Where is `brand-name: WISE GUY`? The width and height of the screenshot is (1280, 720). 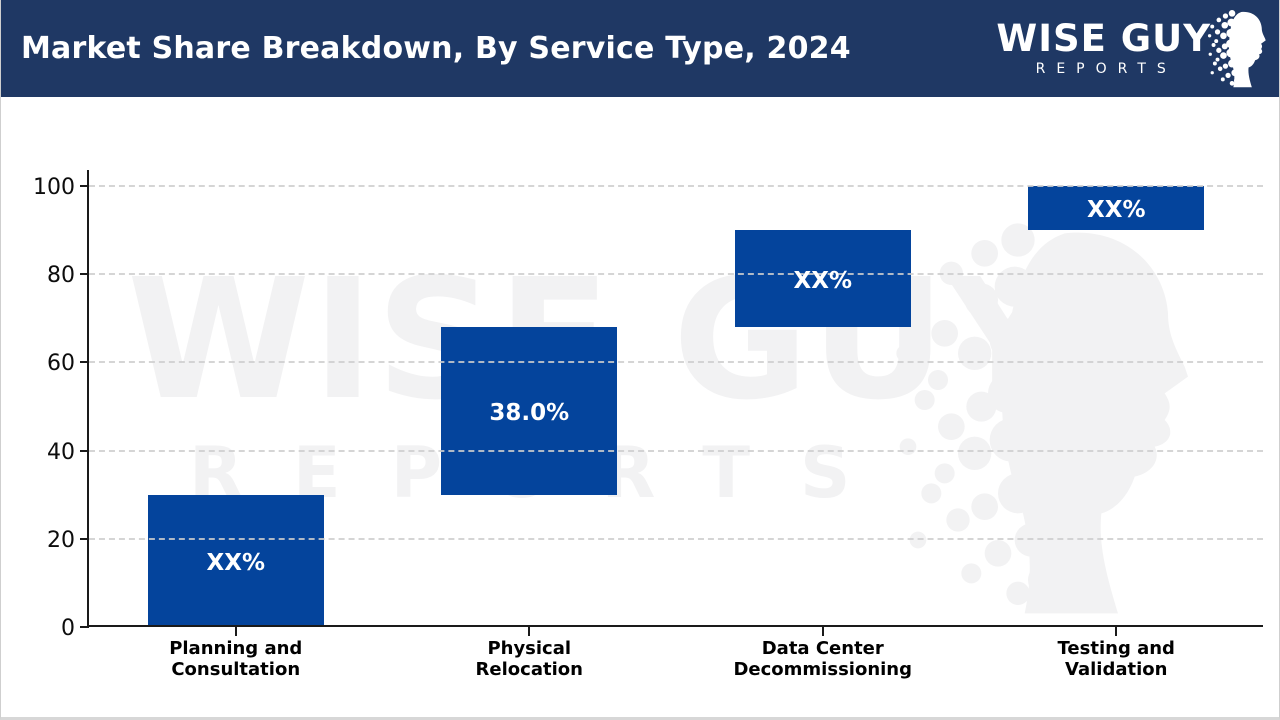 brand-name: WISE GUY is located at coordinates (1103, 38).